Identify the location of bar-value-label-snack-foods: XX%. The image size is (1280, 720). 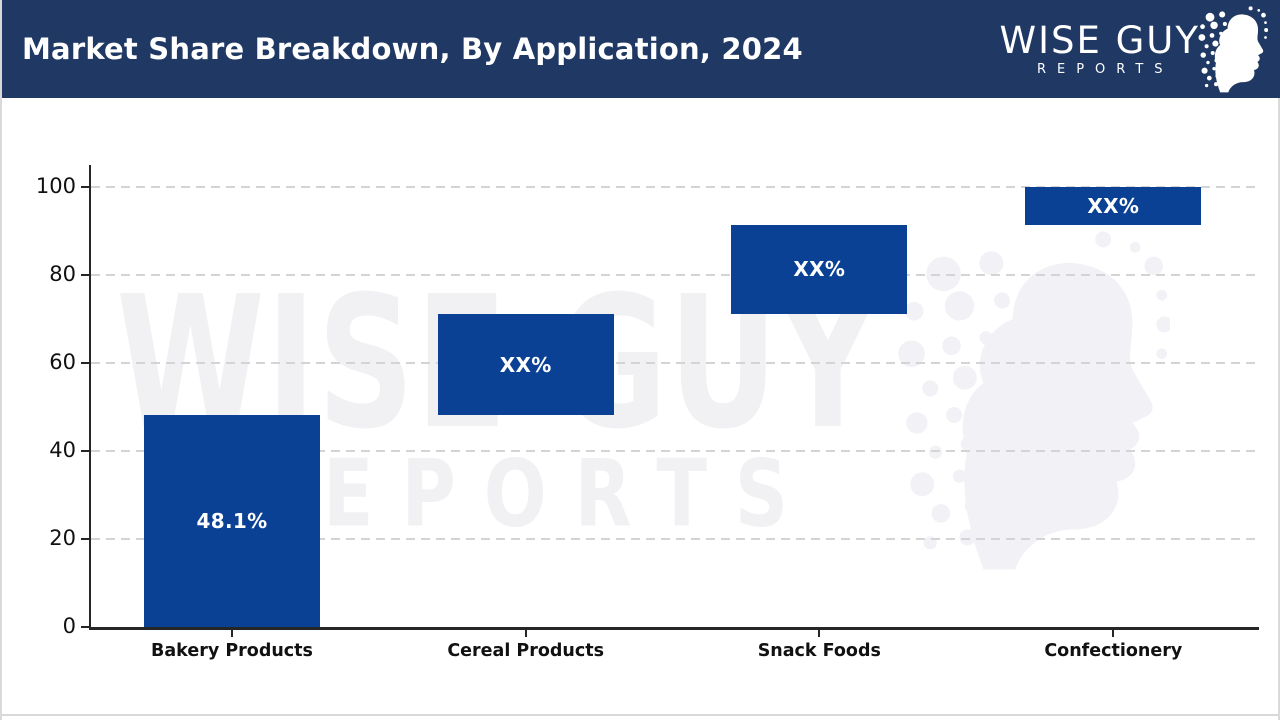
(819, 269).